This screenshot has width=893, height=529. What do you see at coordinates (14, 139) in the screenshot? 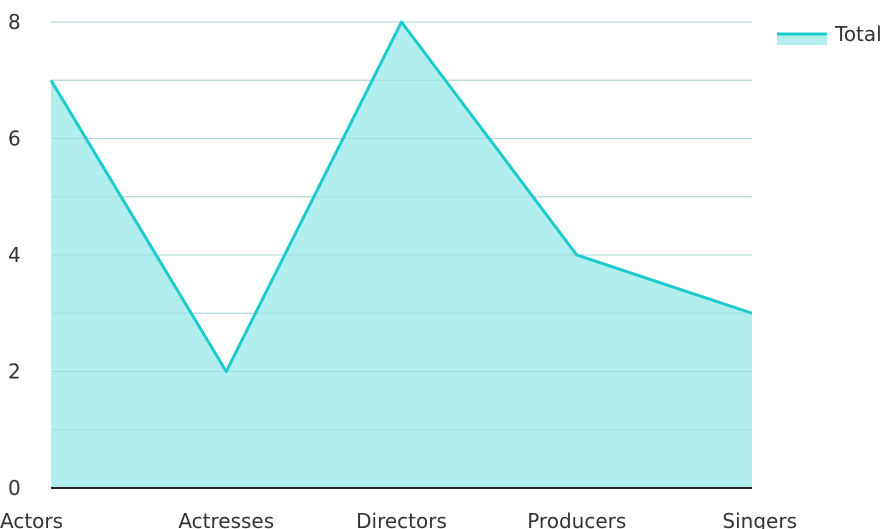
I see `y-tick-label: 6` at bounding box center [14, 139].